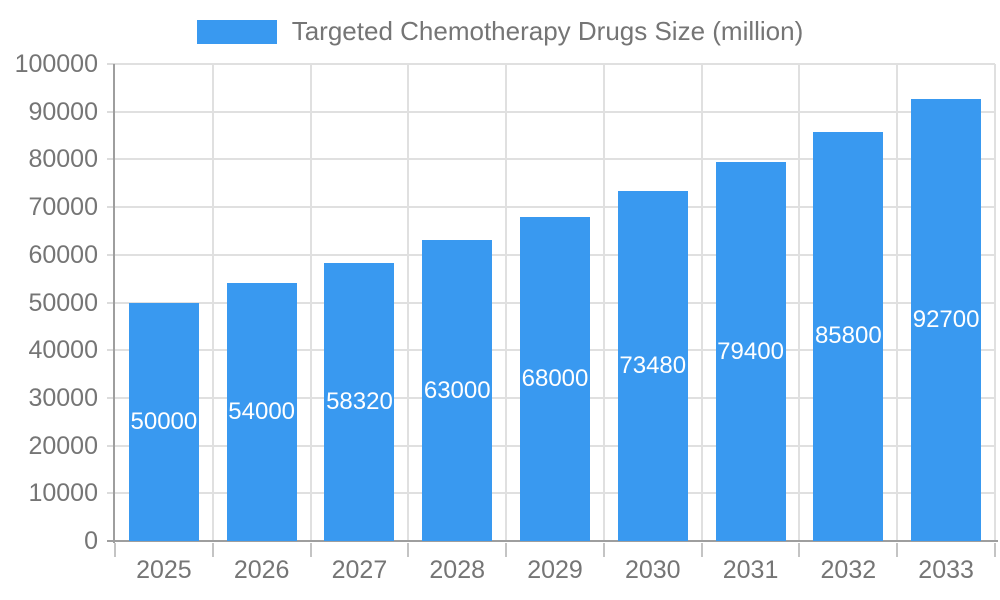 The width and height of the screenshot is (1000, 600). What do you see at coordinates (652, 570) in the screenshot?
I see `x-axis-label: 2030` at bounding box center [652, 570].